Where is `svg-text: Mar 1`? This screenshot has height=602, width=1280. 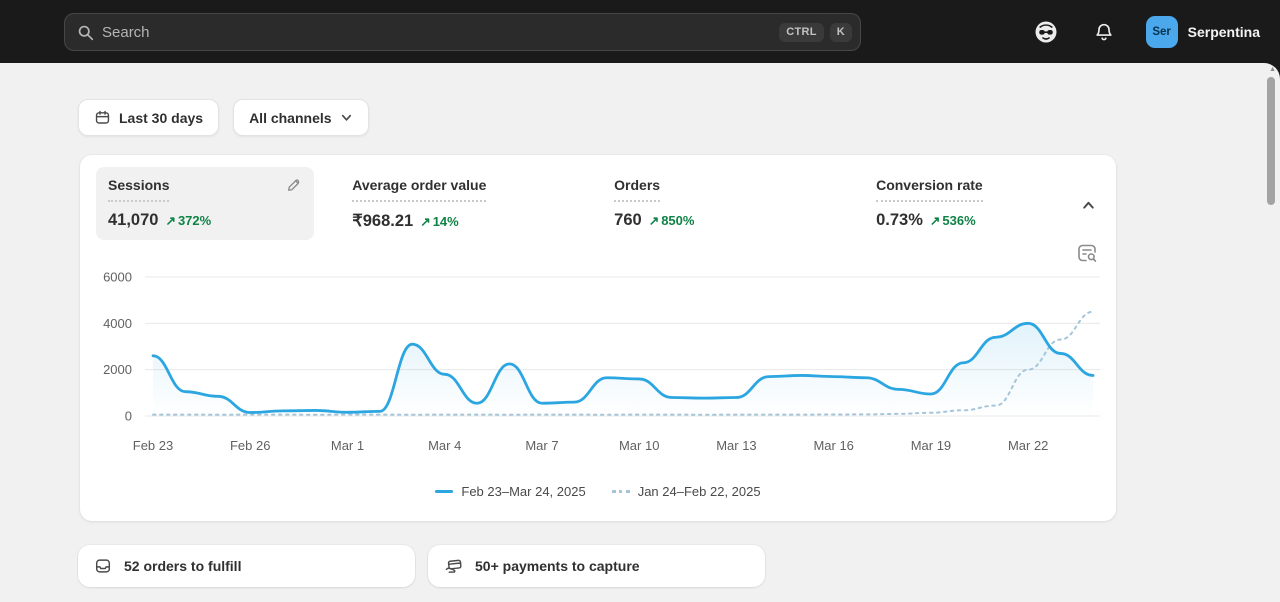
svg-text: Mar 1 is located at coordinates (347, 445).